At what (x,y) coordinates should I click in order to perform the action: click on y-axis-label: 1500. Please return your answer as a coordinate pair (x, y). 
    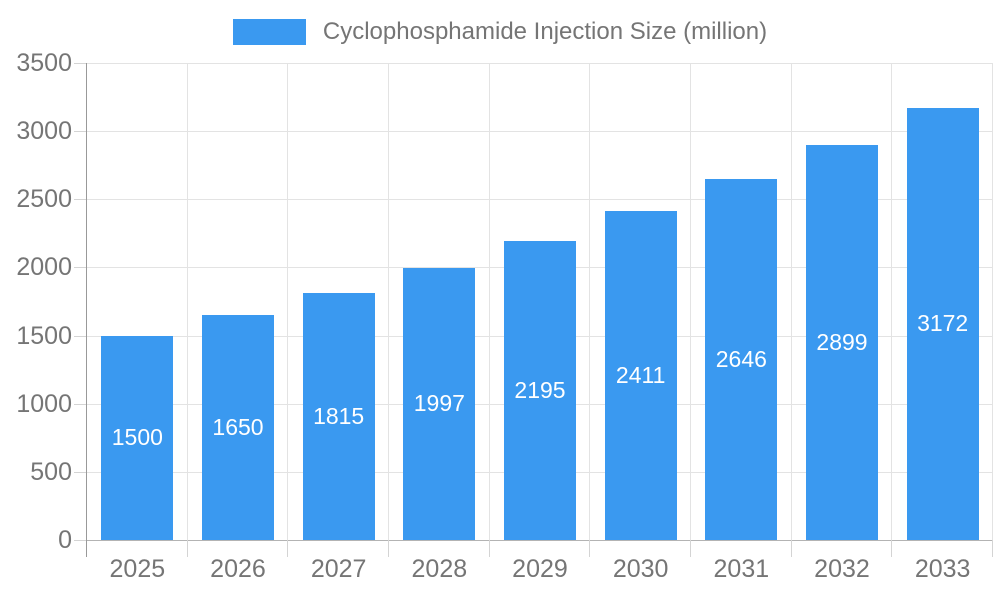
    Looking at the image, I should click on (44, 335).